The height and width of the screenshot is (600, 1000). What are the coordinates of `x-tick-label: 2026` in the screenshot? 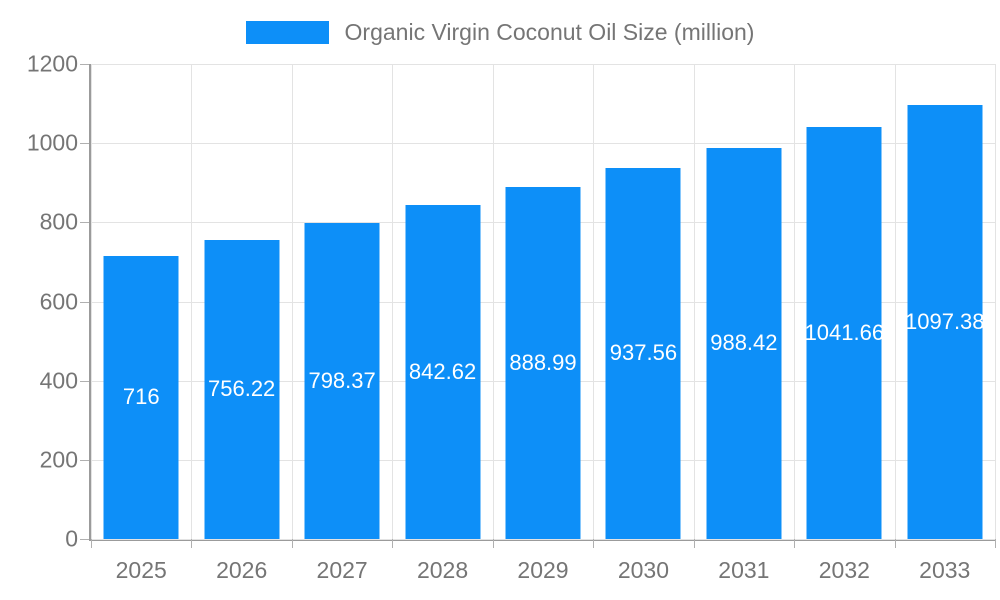 It's located at (242, 570).